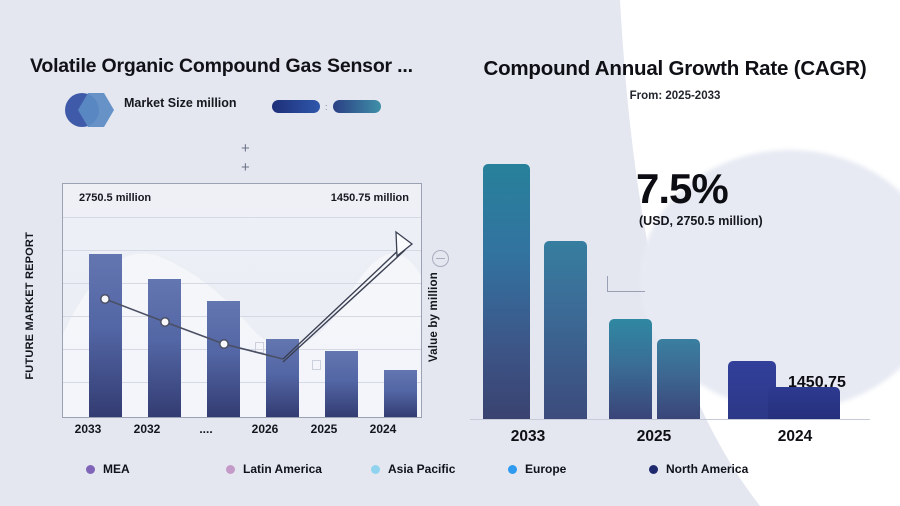  I want to click on legend-dot-latin-america, so click(230, 469).